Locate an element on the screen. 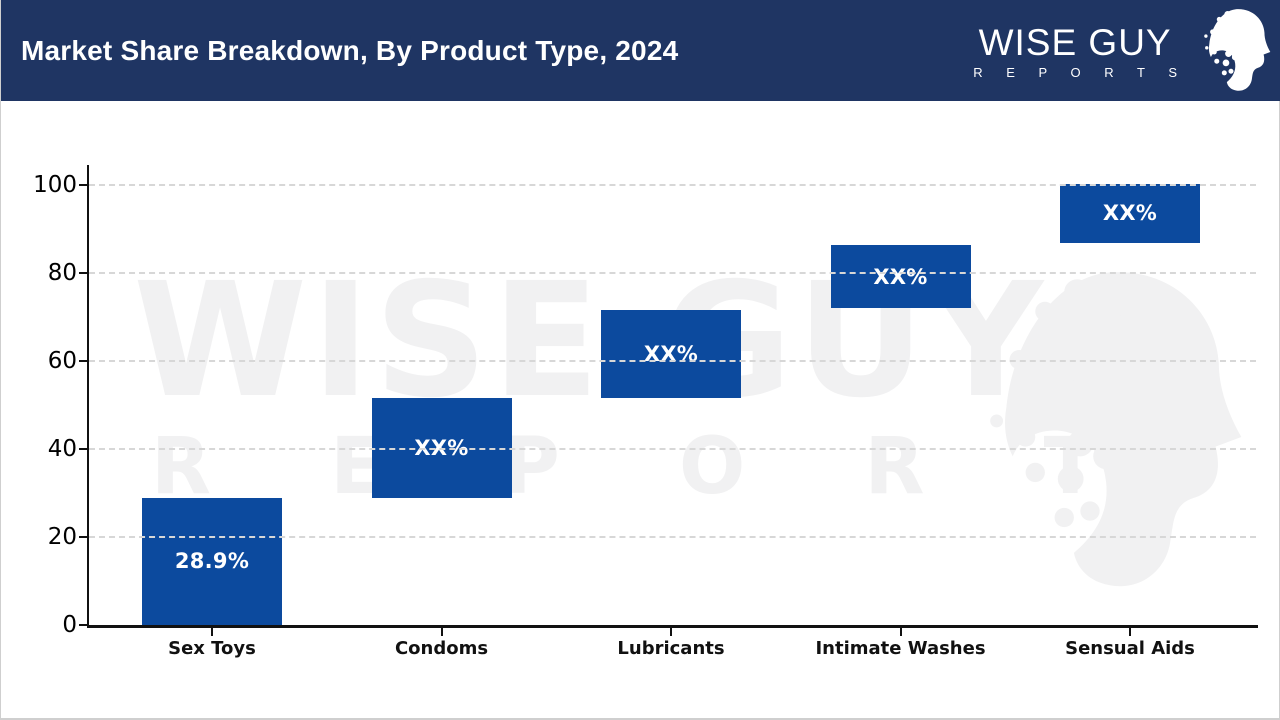 This screenshot has height=720, width=1280. bar-value-label-condoms: XX% is located at coordinates (441, 447).